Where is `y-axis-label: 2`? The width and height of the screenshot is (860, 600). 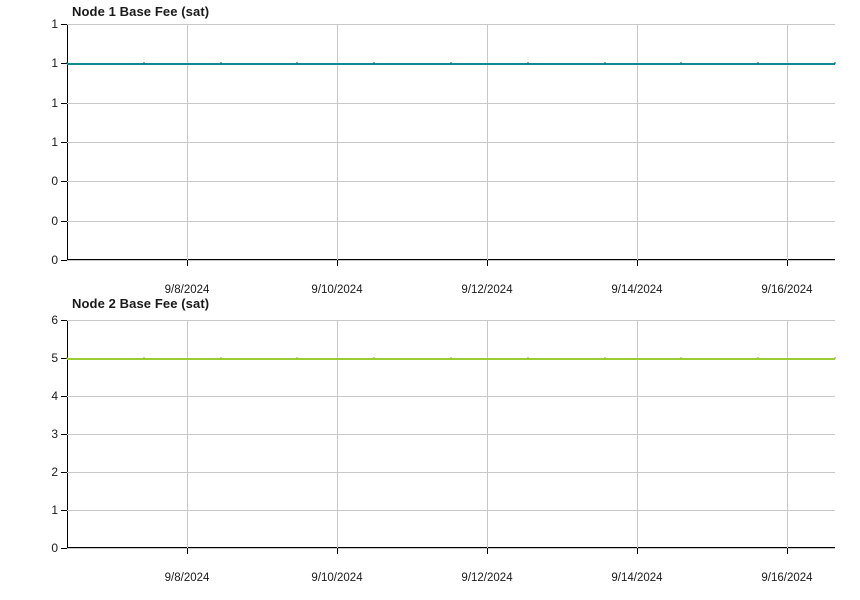
y-axis-label: 2 is located at coordinates (54, 472).